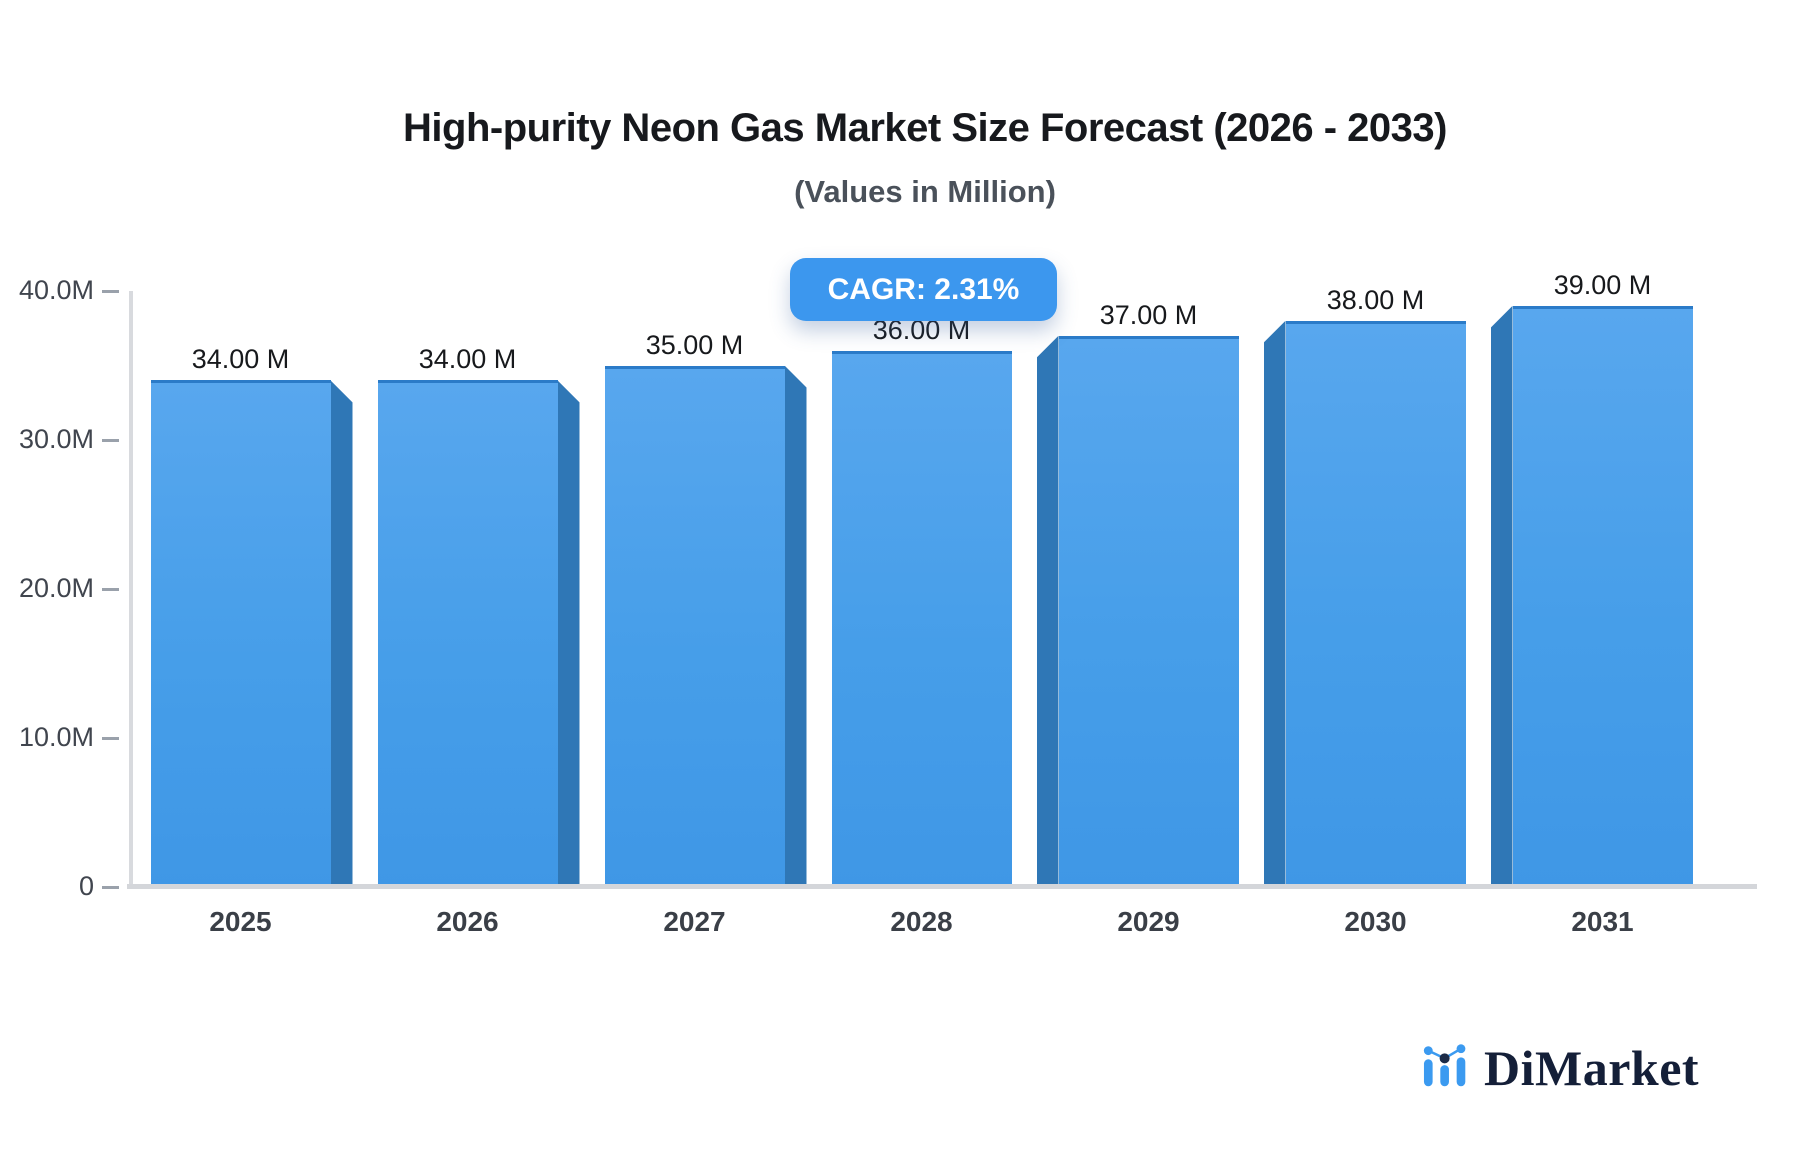 This screenshot has width=1800, height=1156. What do you see at coordinates (1375, 921) in the screenshot?
I see `x-tick-label-2030: 2030` at bounding box center [1375, 921].